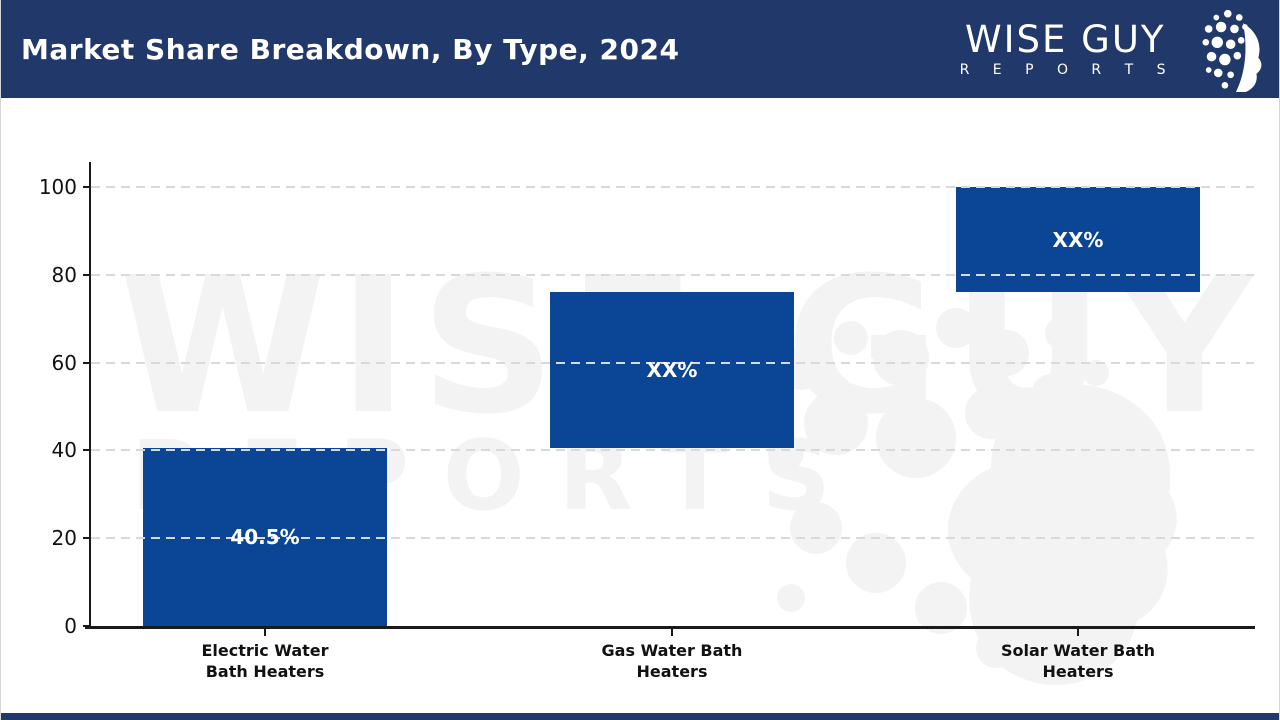  Describe the element at coordinates (1065, 39) in the screenshot. I see `logo-wordmark: WISE GUY` at that location.